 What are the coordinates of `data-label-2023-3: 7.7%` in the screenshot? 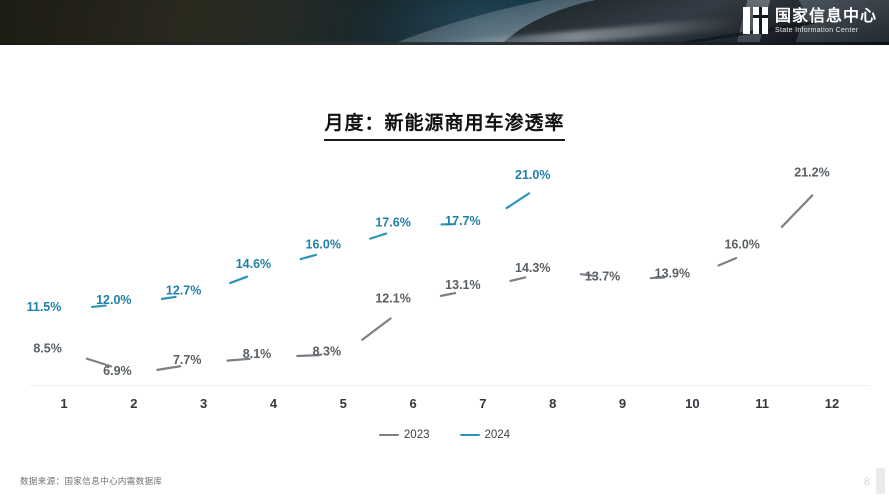 It's located at (187, 360).